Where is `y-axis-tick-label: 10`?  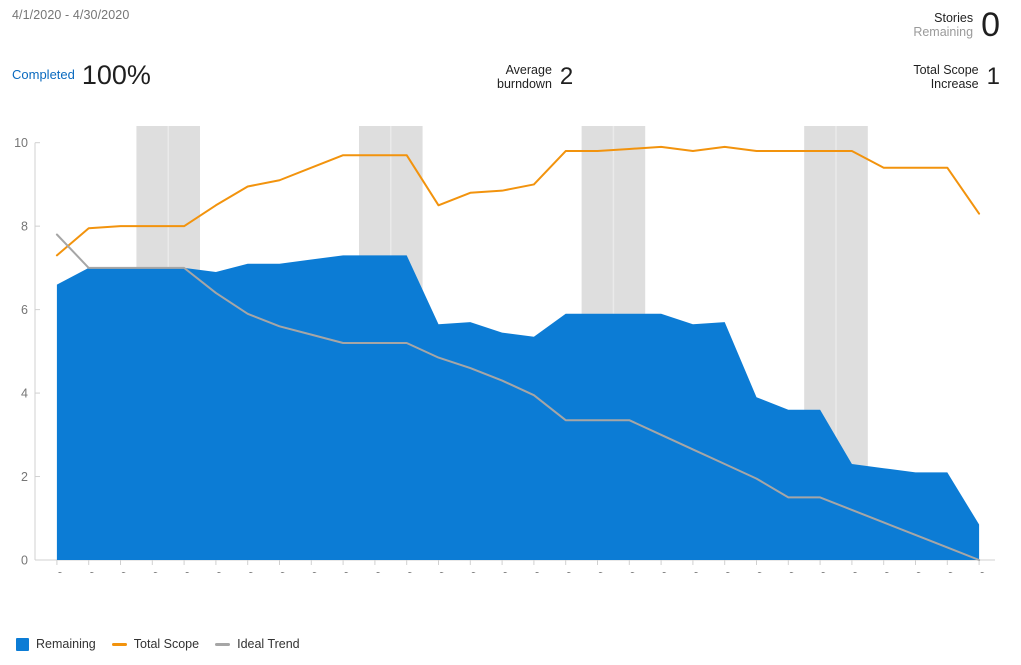
y-axis-tick-label: 10 is located at coordinates (21, 143).